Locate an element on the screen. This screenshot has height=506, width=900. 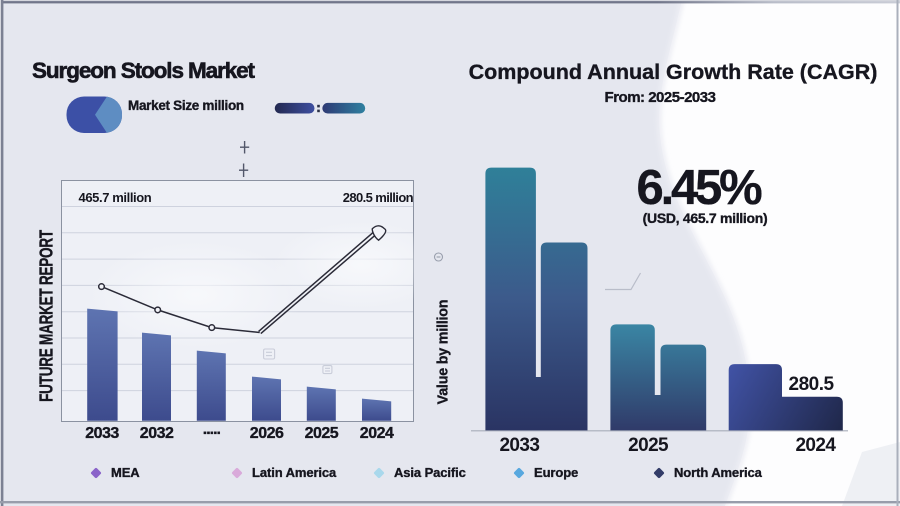
svg-text: 280.5 is located at coordinates (812, 384).